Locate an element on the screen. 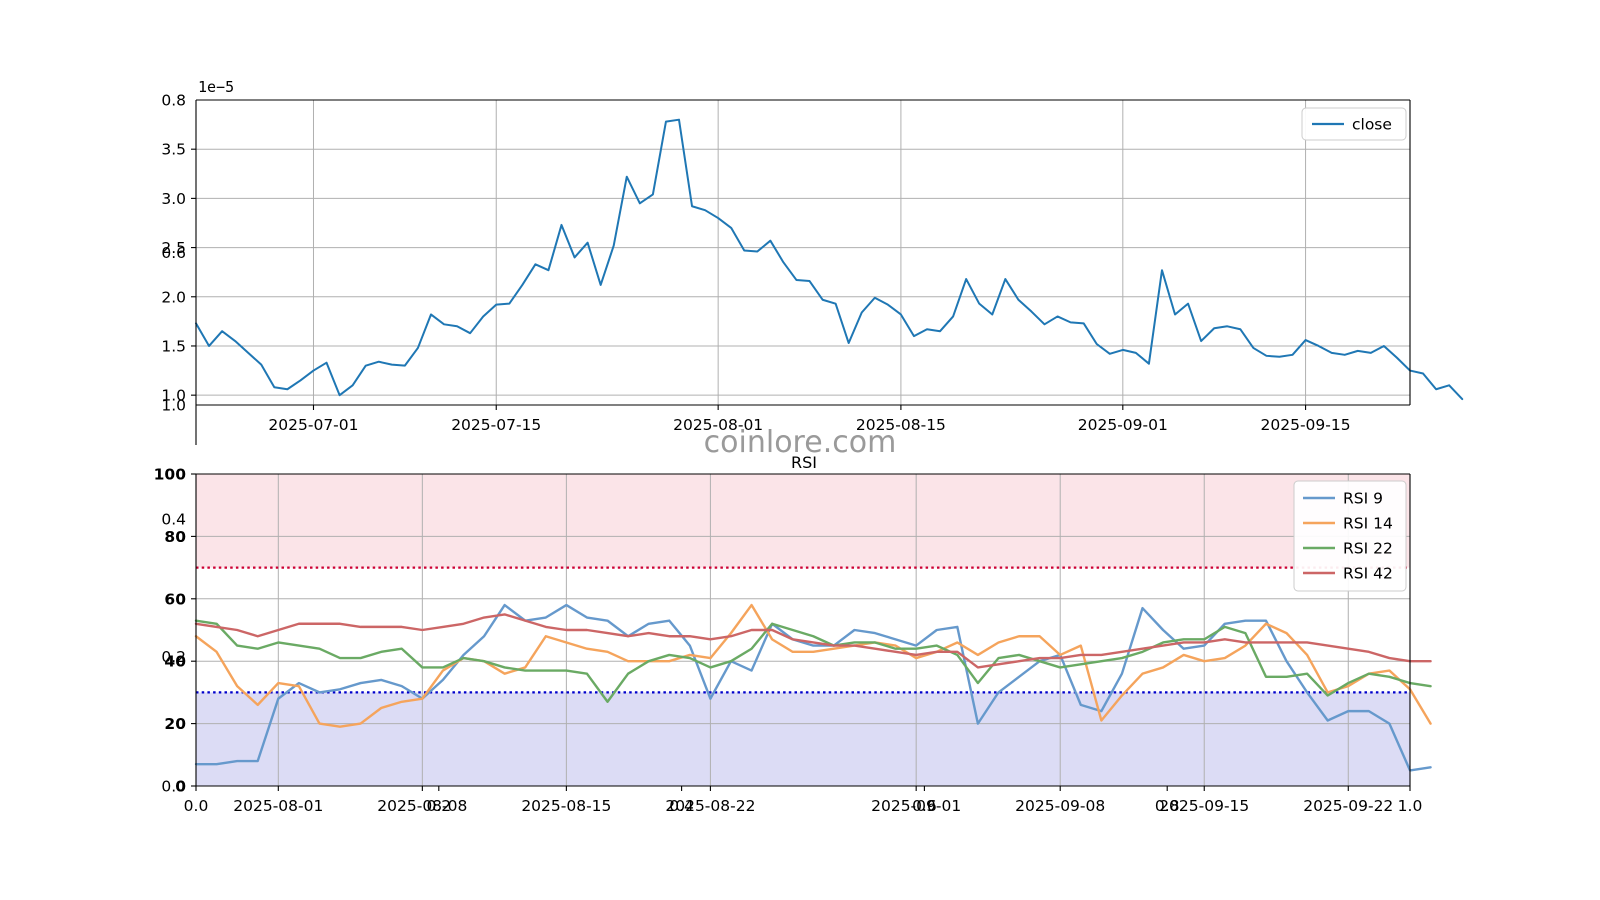  rsi-x-tick-label: 2025-08-01 is located at coordinates (278, 806).